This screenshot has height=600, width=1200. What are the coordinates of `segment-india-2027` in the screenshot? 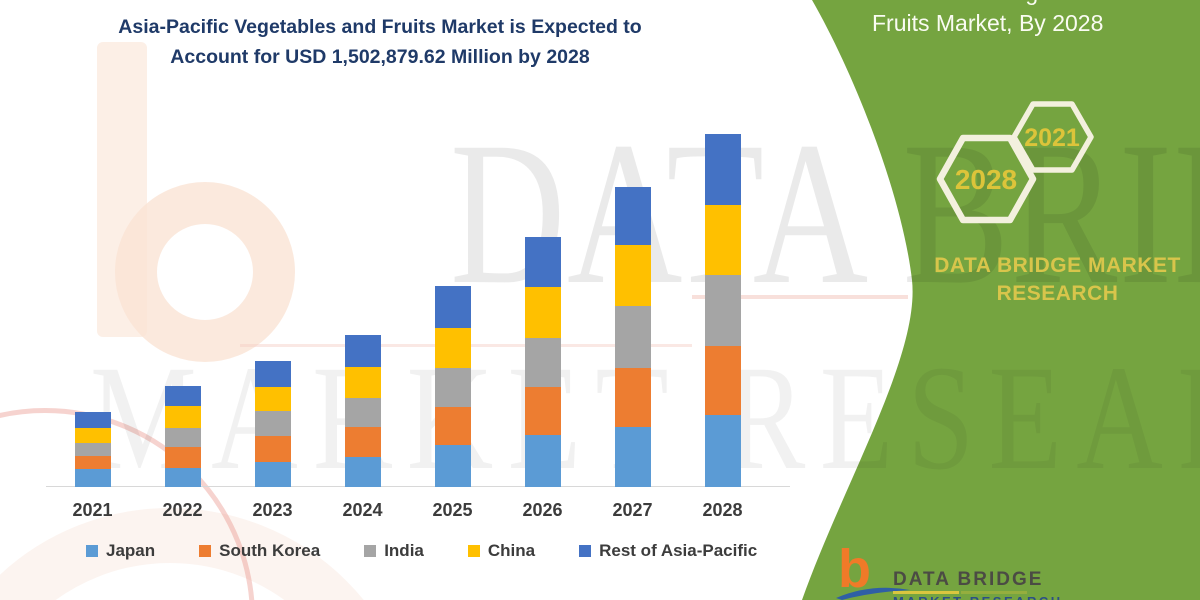 It's located at (632, 337).